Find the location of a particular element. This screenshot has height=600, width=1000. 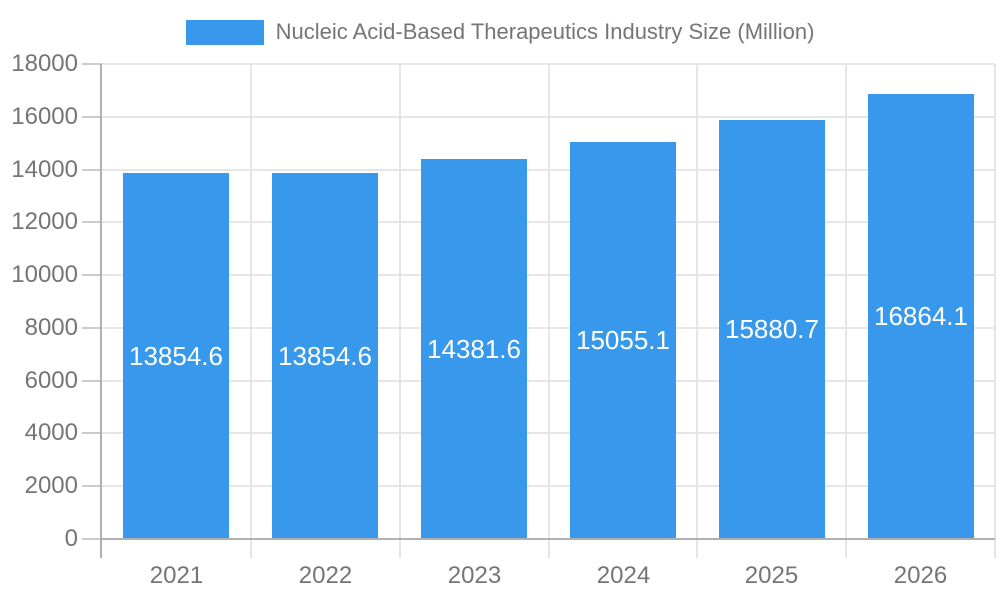

y-axis-label: 6000 is located at coordinates (51, 380).